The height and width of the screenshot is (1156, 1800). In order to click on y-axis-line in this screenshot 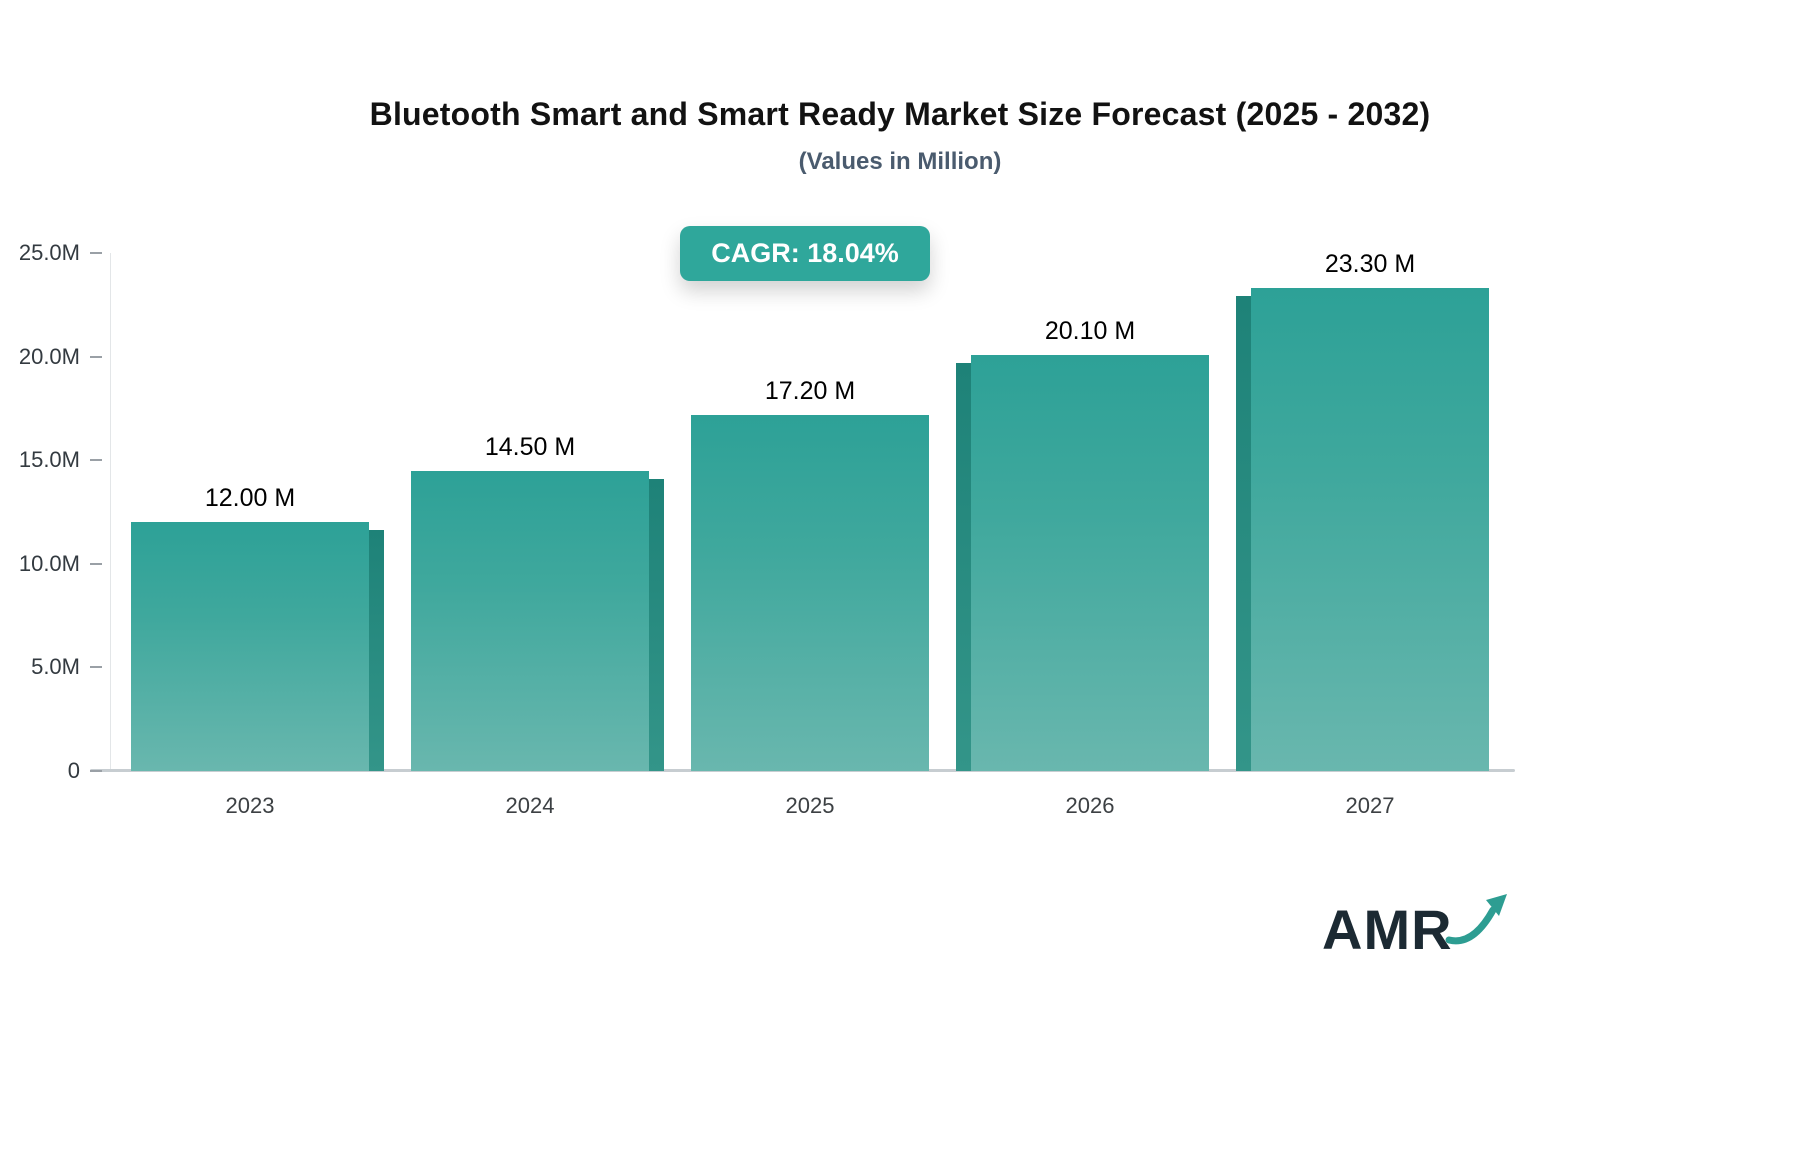, I will do `click(110, 512)`.